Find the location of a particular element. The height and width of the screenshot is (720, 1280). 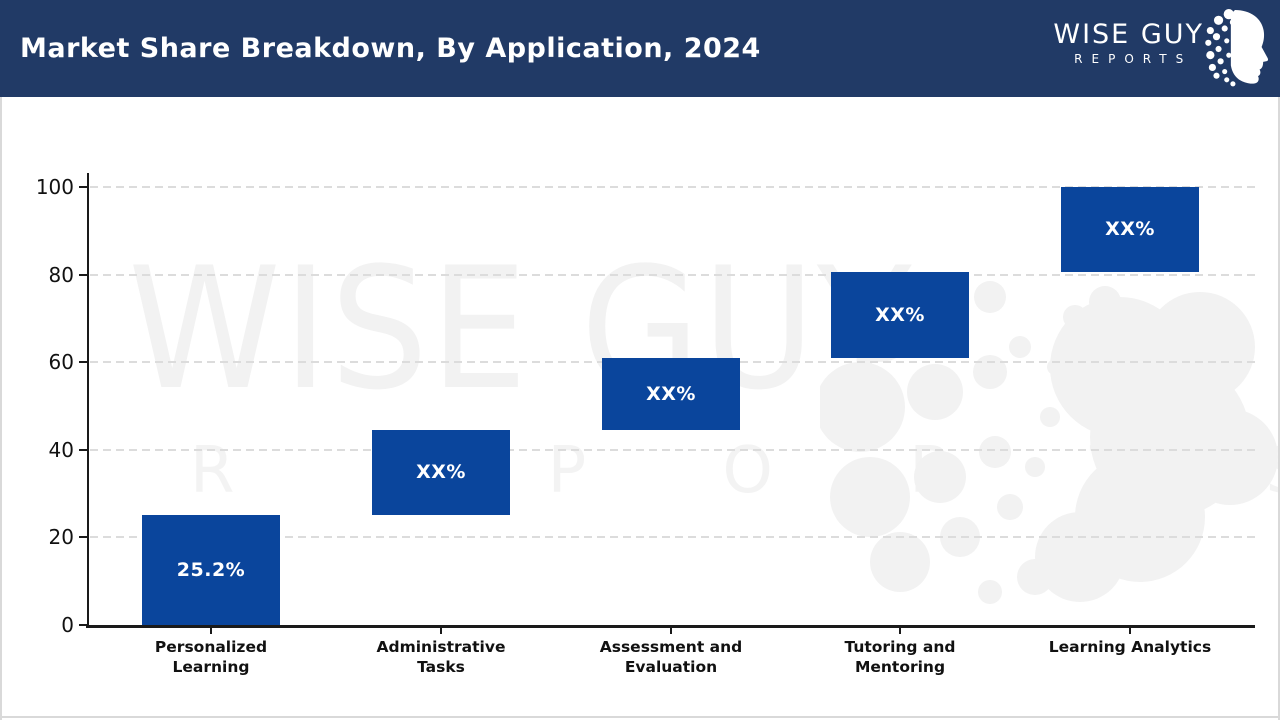

y-tick-label-80: 80 is located at coordinates (61, 274).